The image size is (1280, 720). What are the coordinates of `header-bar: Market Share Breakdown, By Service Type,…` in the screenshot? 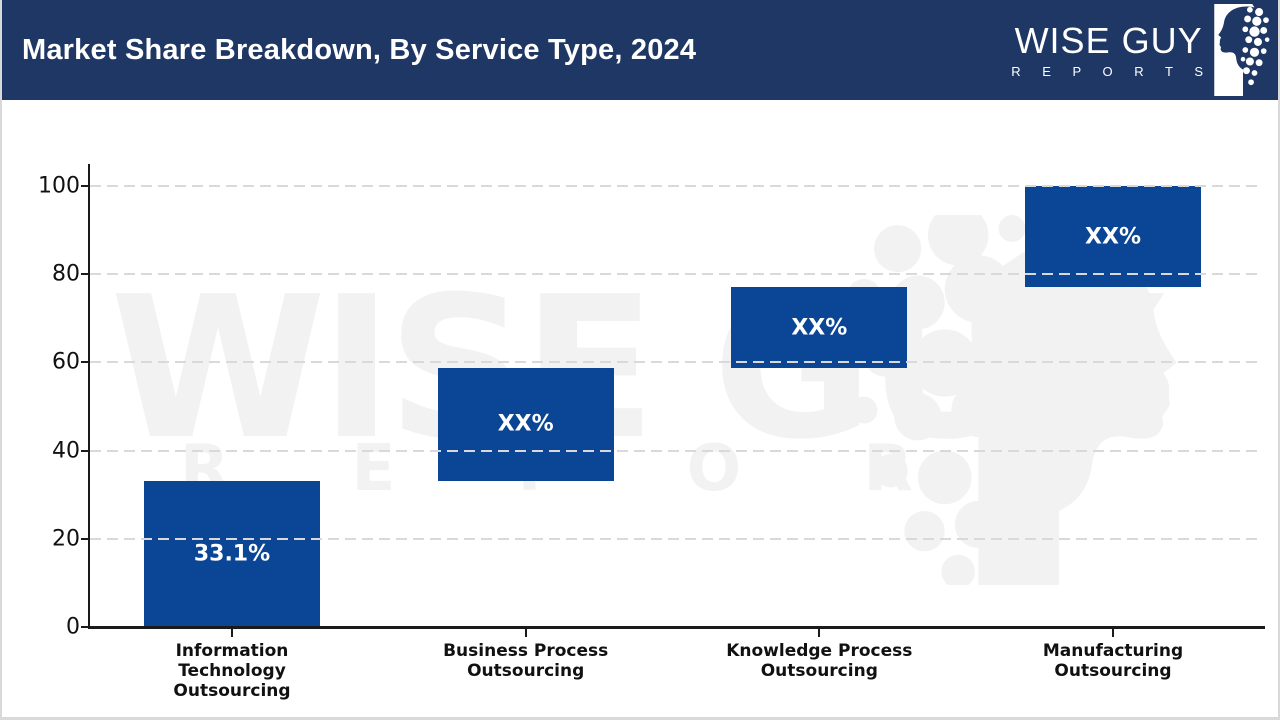 It's located at (640, 50).